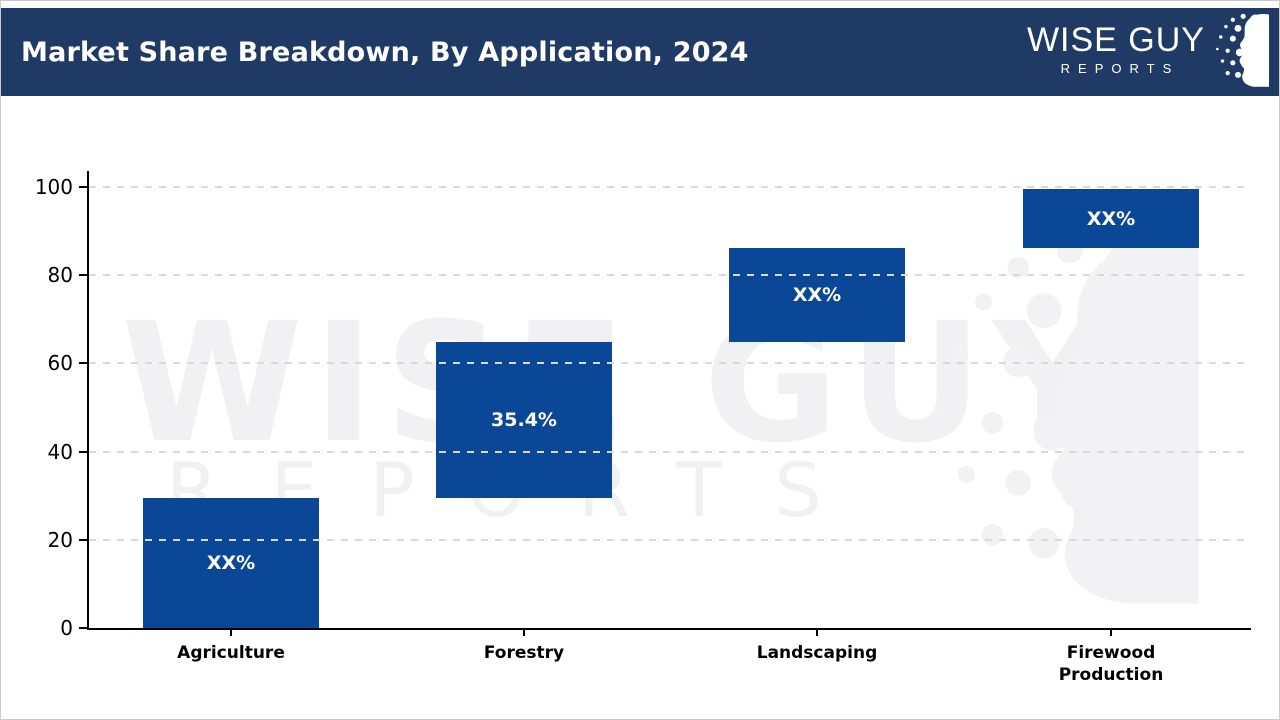  Describe the element at coordinates (60, 363) in the screenshot. I see `y-tick-label-60: 60` at that location.